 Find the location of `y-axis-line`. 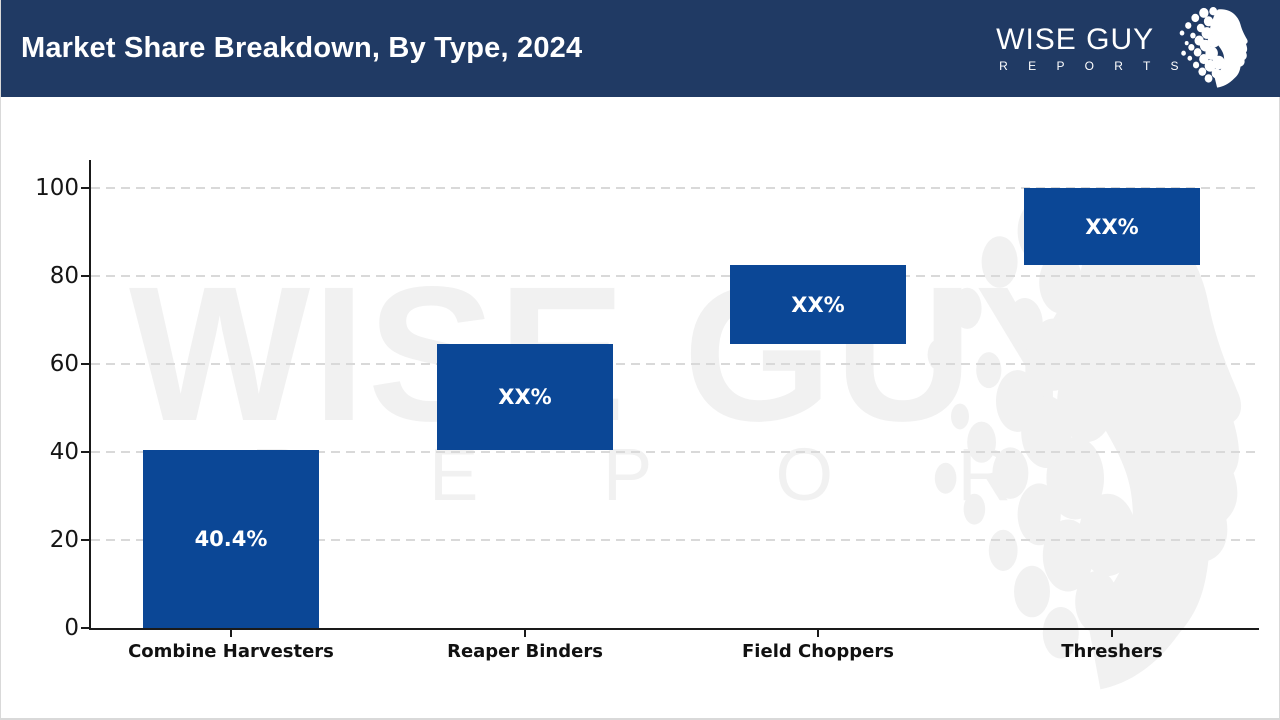

y-axis-line is located at coordinates (90, 395).